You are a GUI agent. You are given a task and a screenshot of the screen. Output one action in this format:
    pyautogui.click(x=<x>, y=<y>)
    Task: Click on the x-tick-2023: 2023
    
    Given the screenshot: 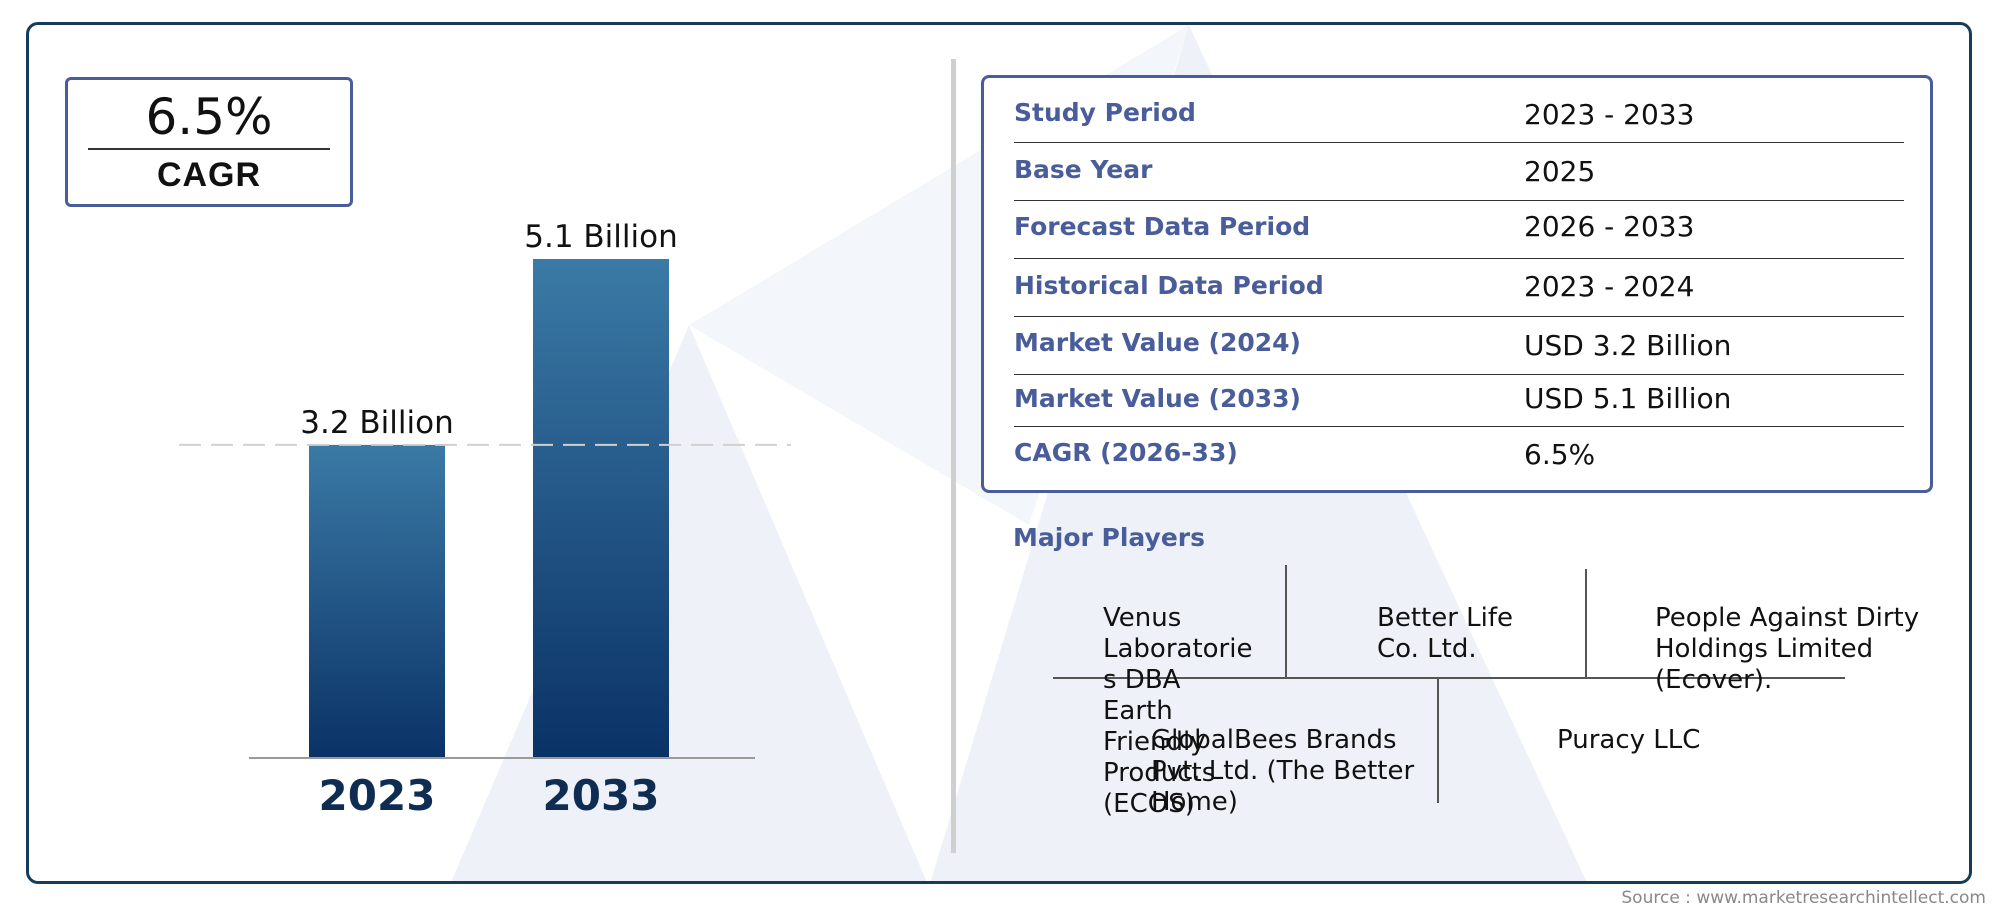 What is the action you would take?
    pyautogui.click(x=377, y=795)
    